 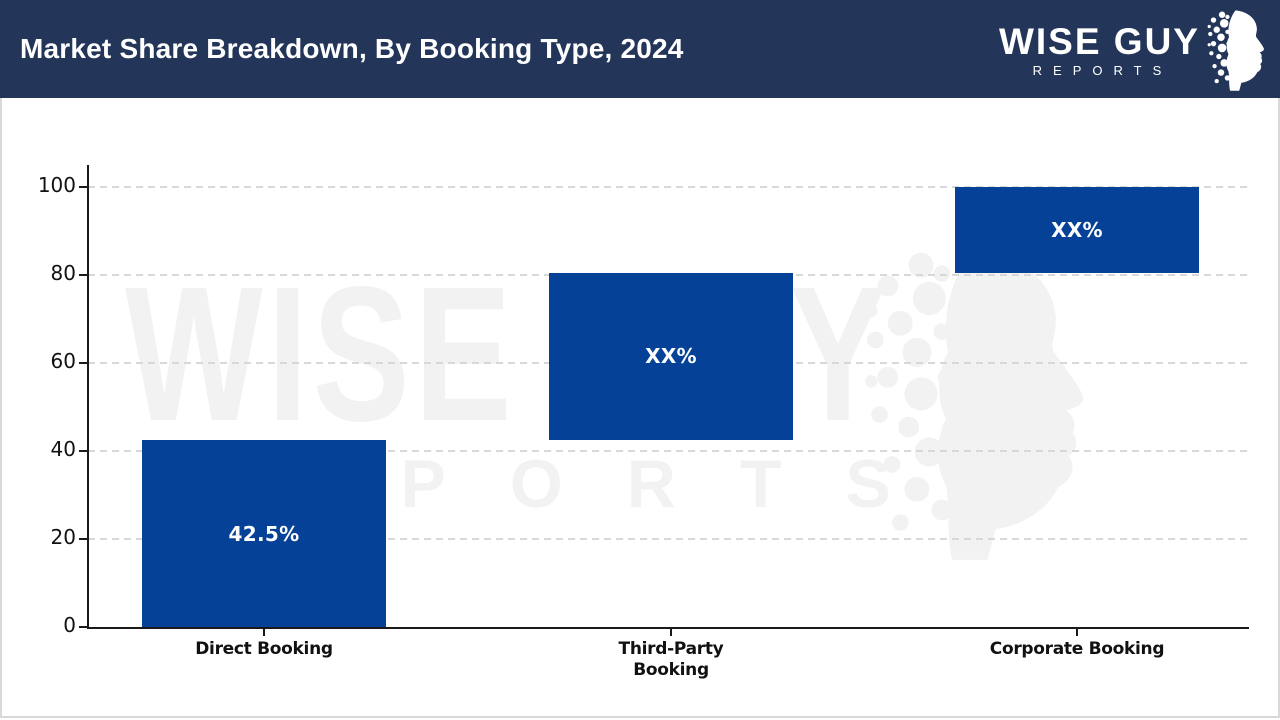 What do you see at coordinates (63, 361) in the screenshot?
I see `y-tick-label: 60` at bounding box center [63, 361].